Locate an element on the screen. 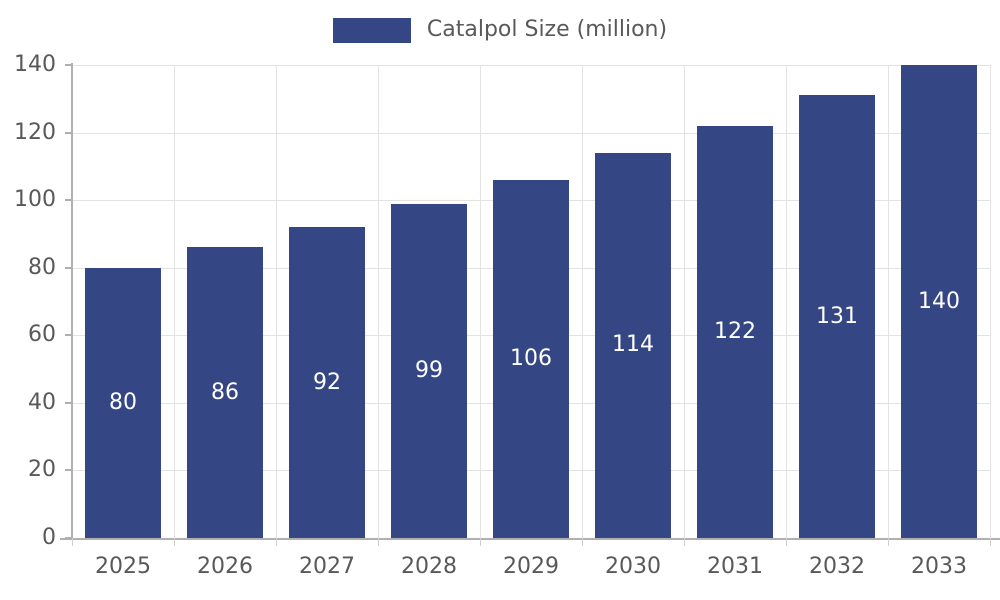 The image size is (1000, 600). x-axis-spine is located at coordinates (530, 539).